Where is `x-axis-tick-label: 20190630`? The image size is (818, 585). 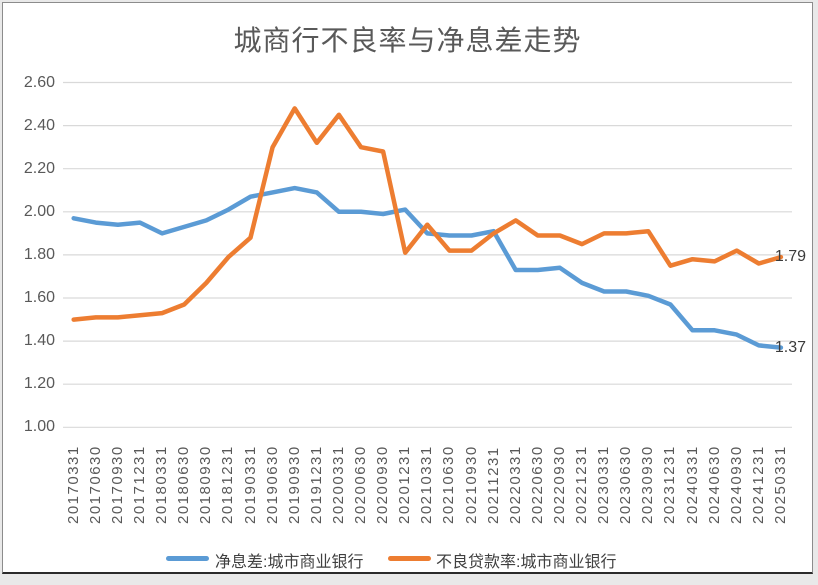 x-axis-tick-label: 20190630 is located at coordinates (272, 484).